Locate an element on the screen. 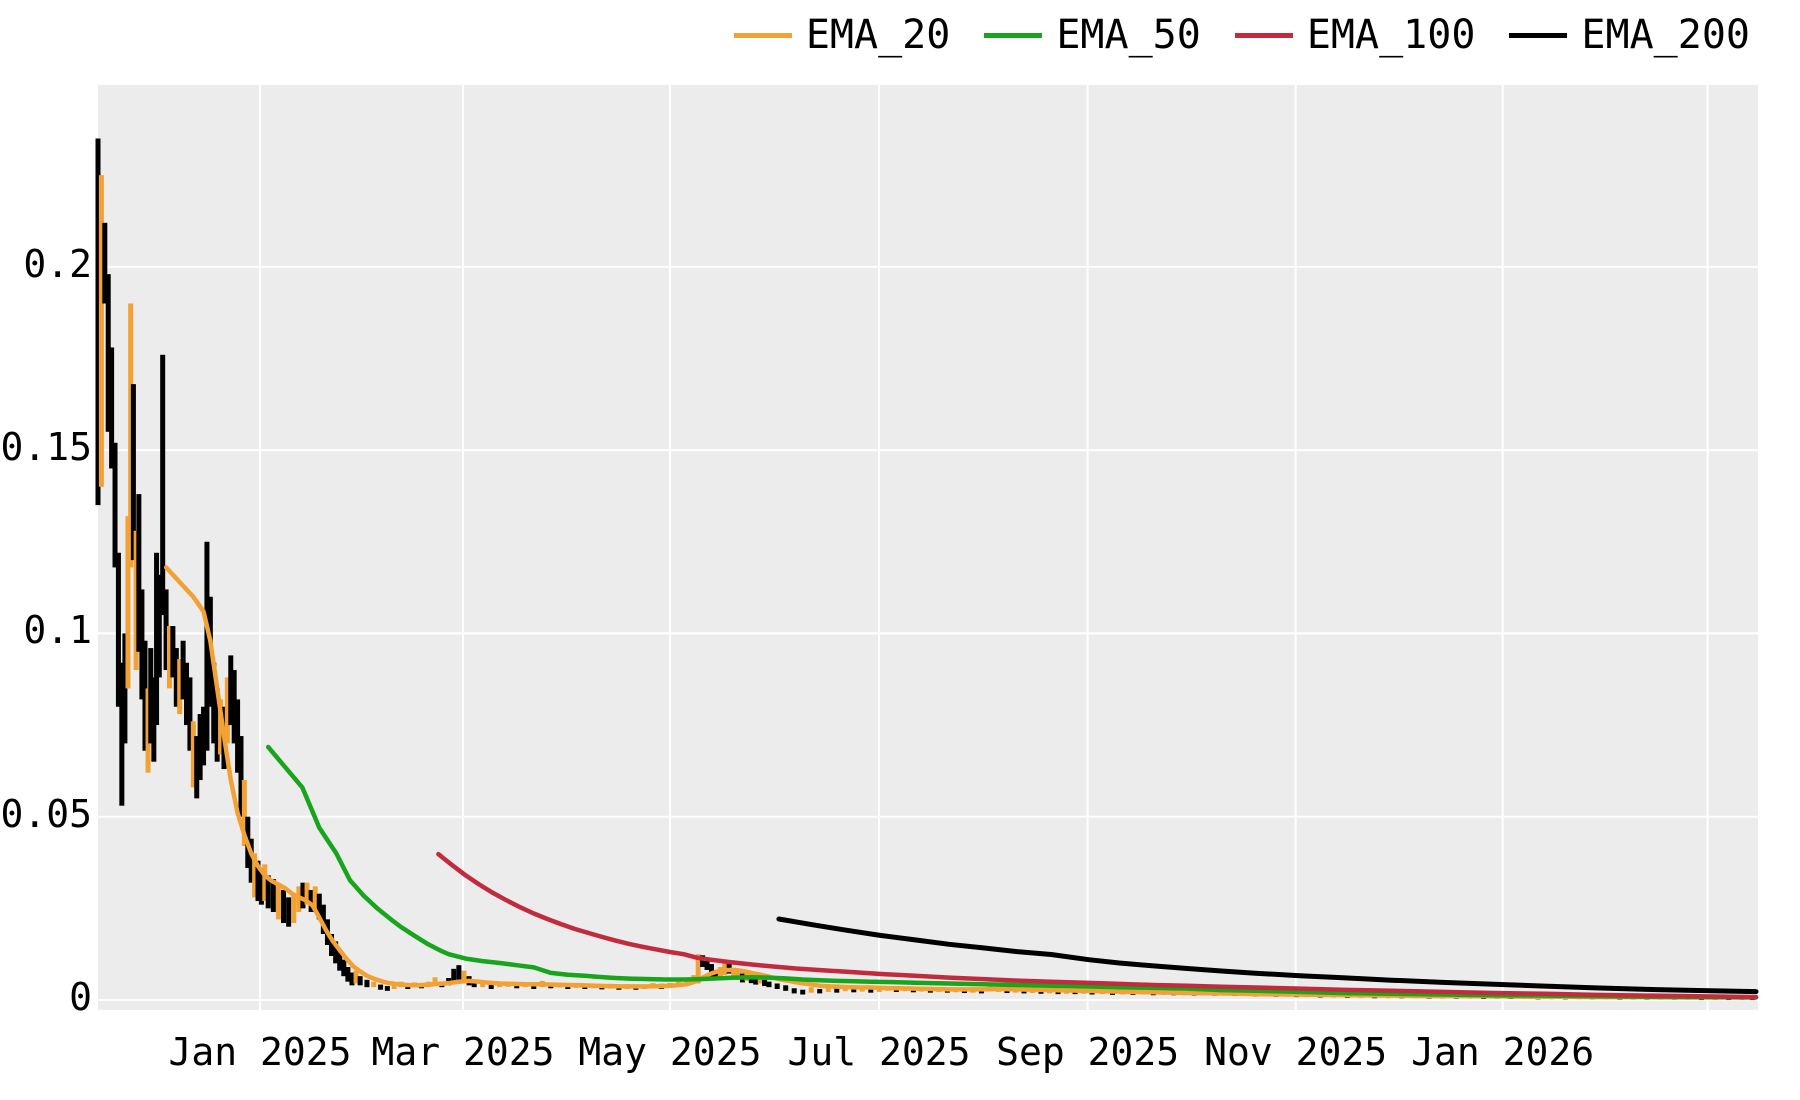  legend-label-ema50: EMA_50 is located at coordinates (1128, 35).